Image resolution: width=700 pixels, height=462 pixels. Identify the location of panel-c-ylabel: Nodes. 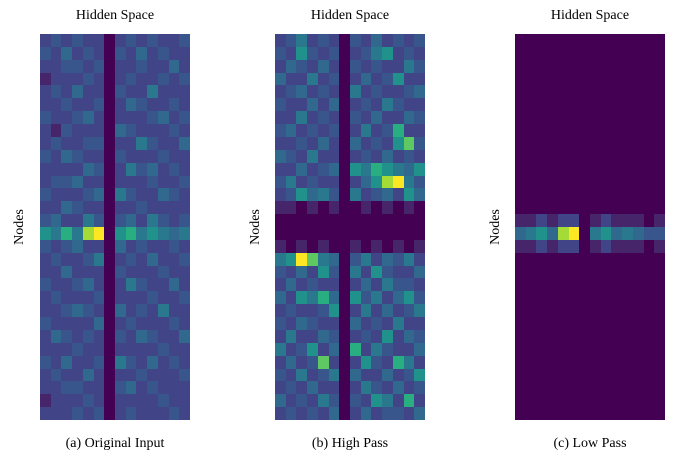
(495, 227).